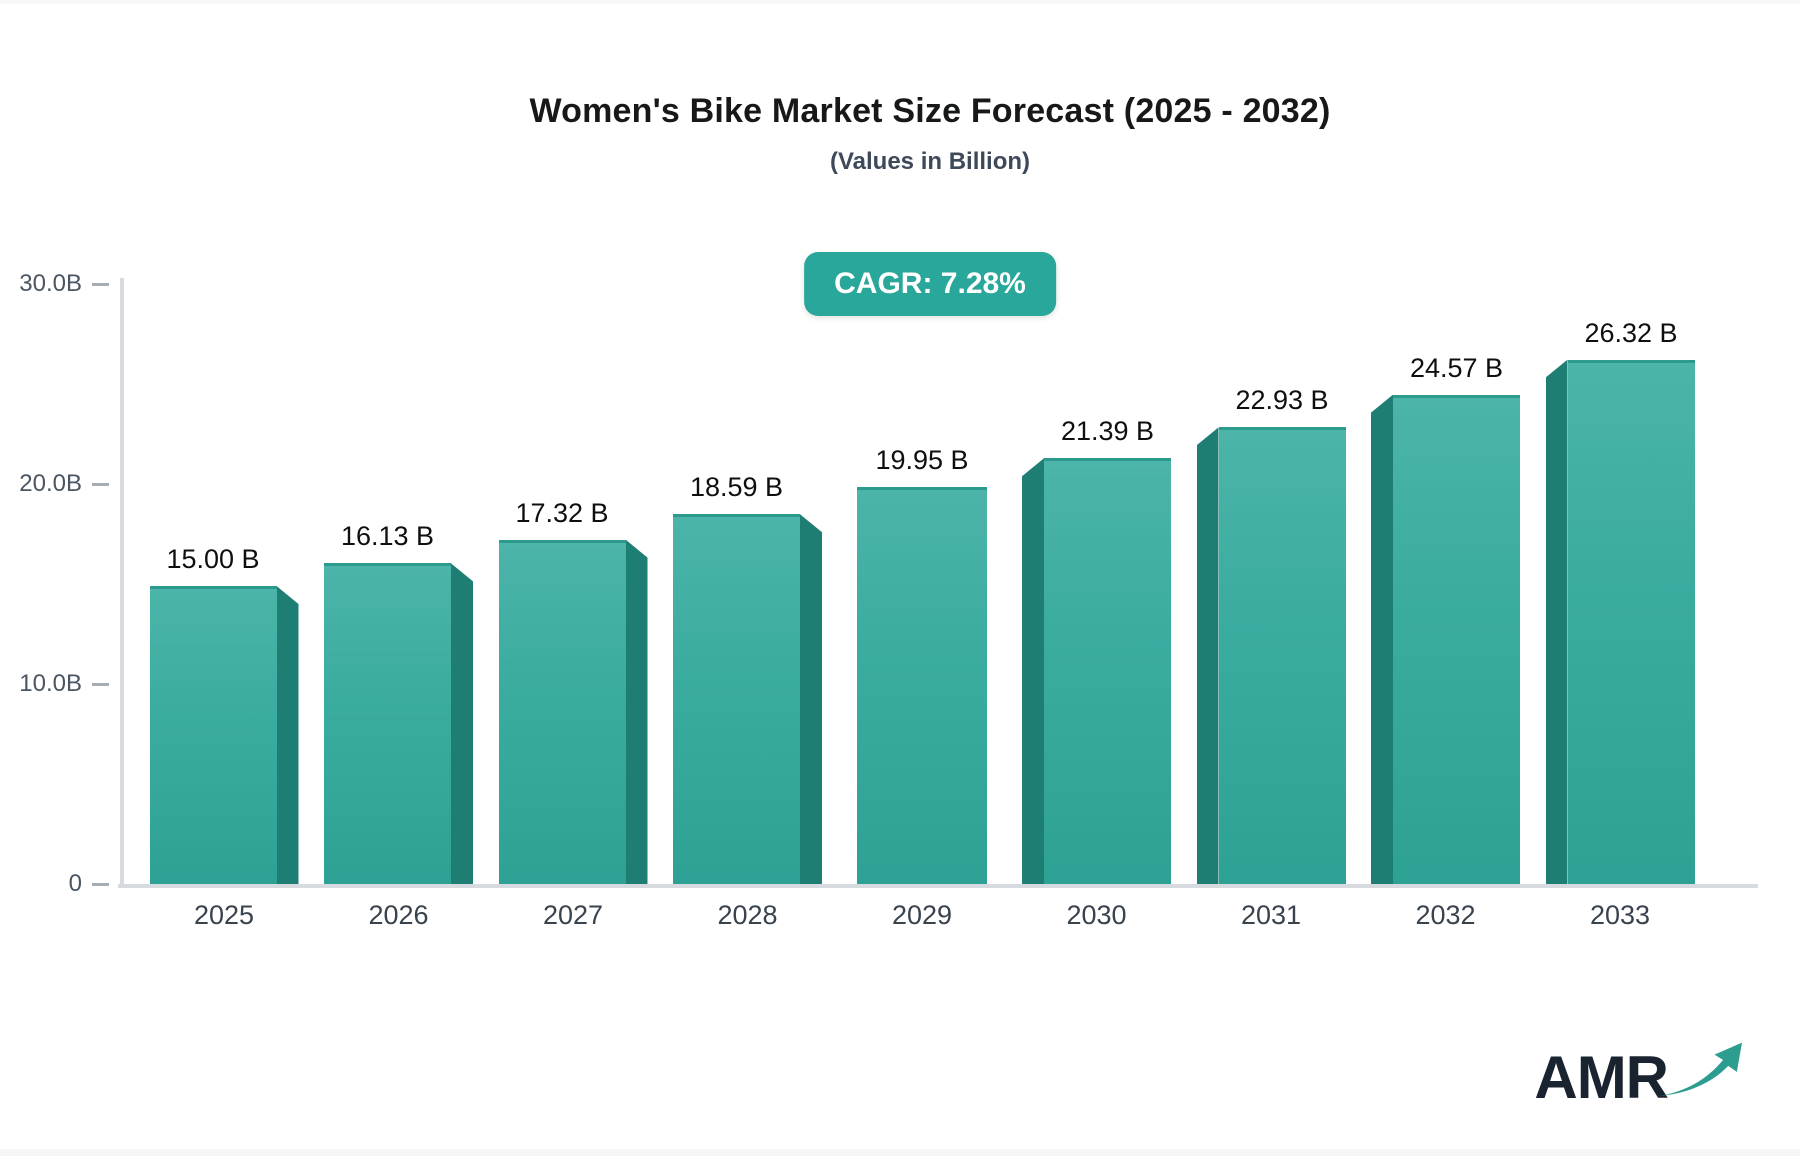  What do you see at coordinates (573, 915) in the screenshot?
I see `x-tick-label: 2027` at bounding box center [573, 915].